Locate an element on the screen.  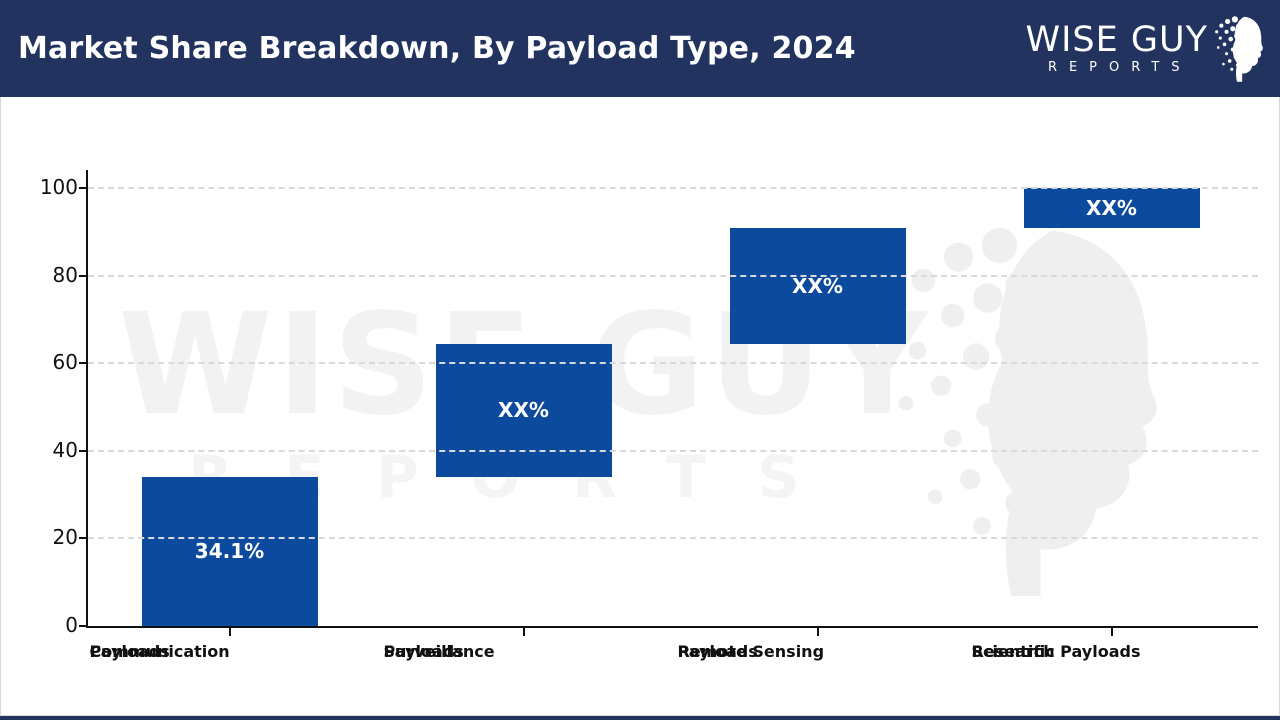
logo: WISE GUY REPORTS is located at coordinates (1144, 49).